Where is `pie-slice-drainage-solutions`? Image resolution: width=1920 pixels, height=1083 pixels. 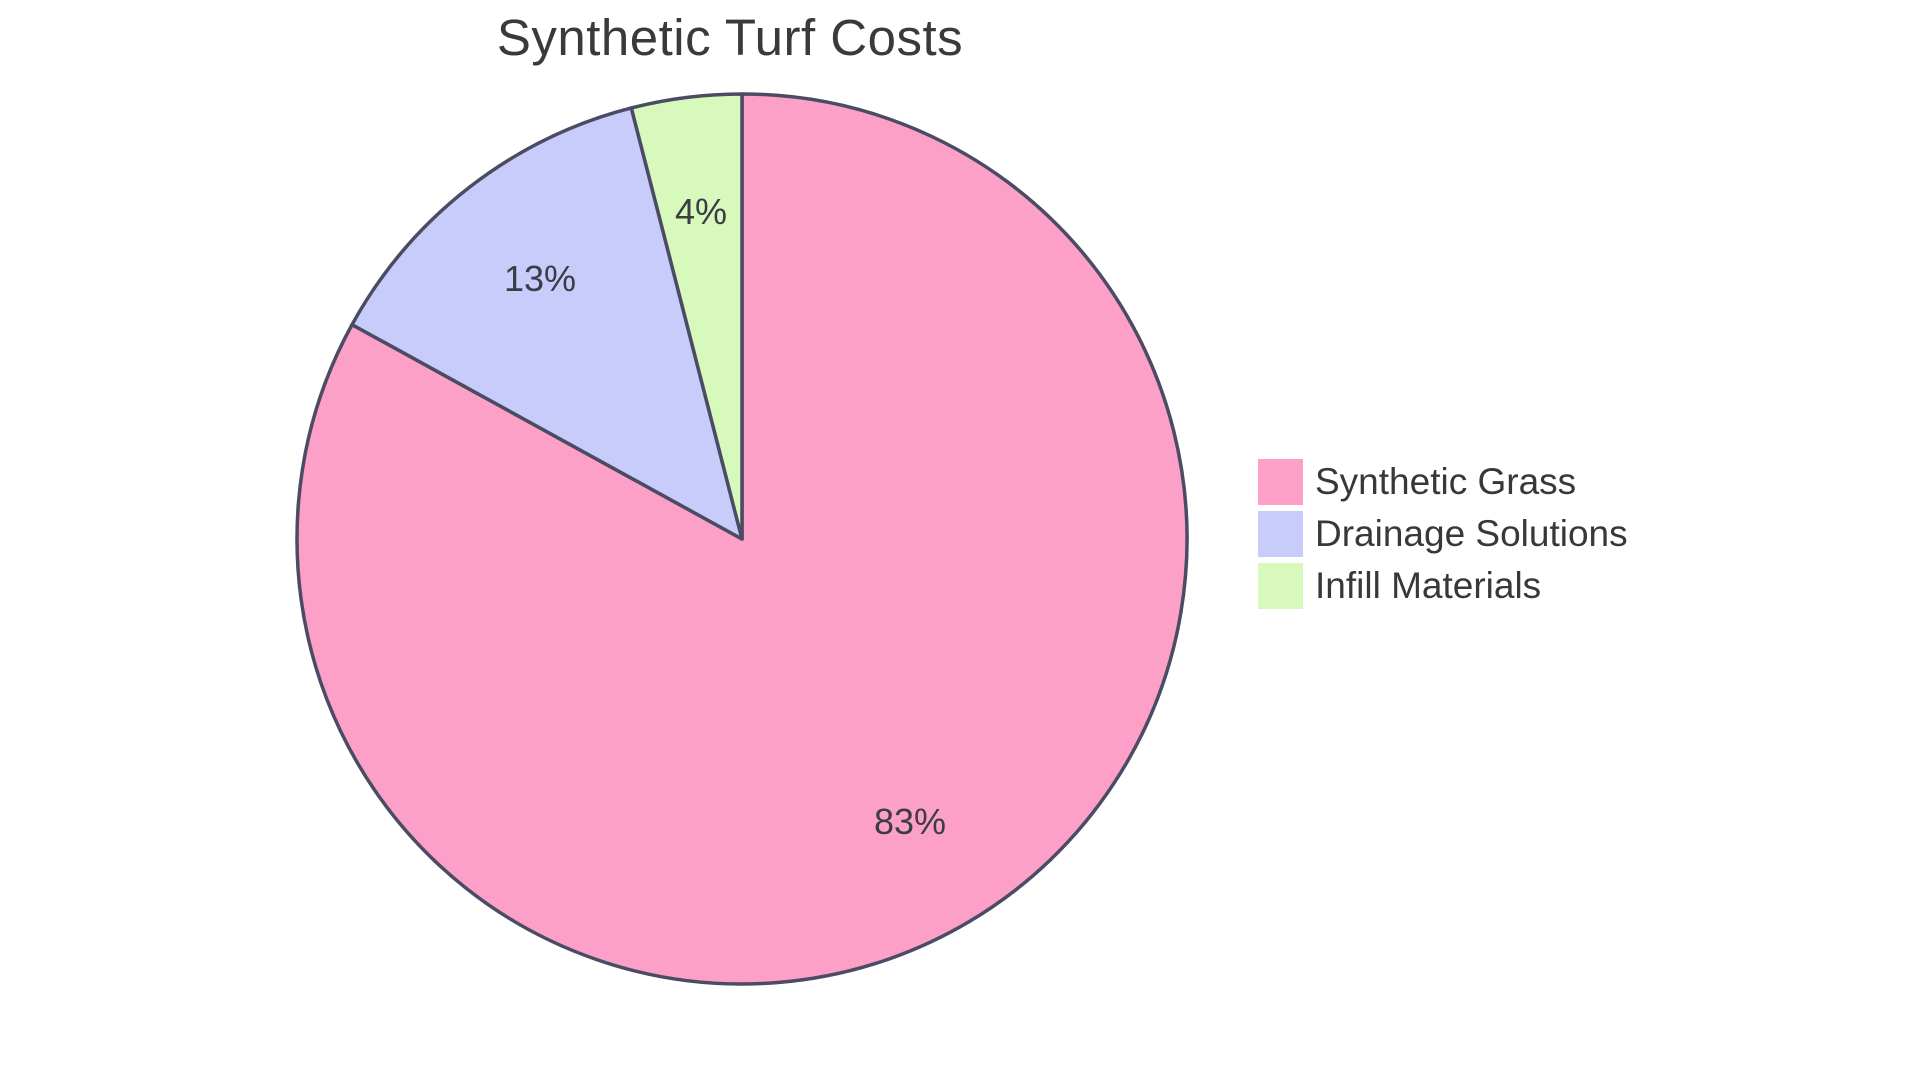
pie-slice-drainage-solutions is located at coordinates (547, 323).